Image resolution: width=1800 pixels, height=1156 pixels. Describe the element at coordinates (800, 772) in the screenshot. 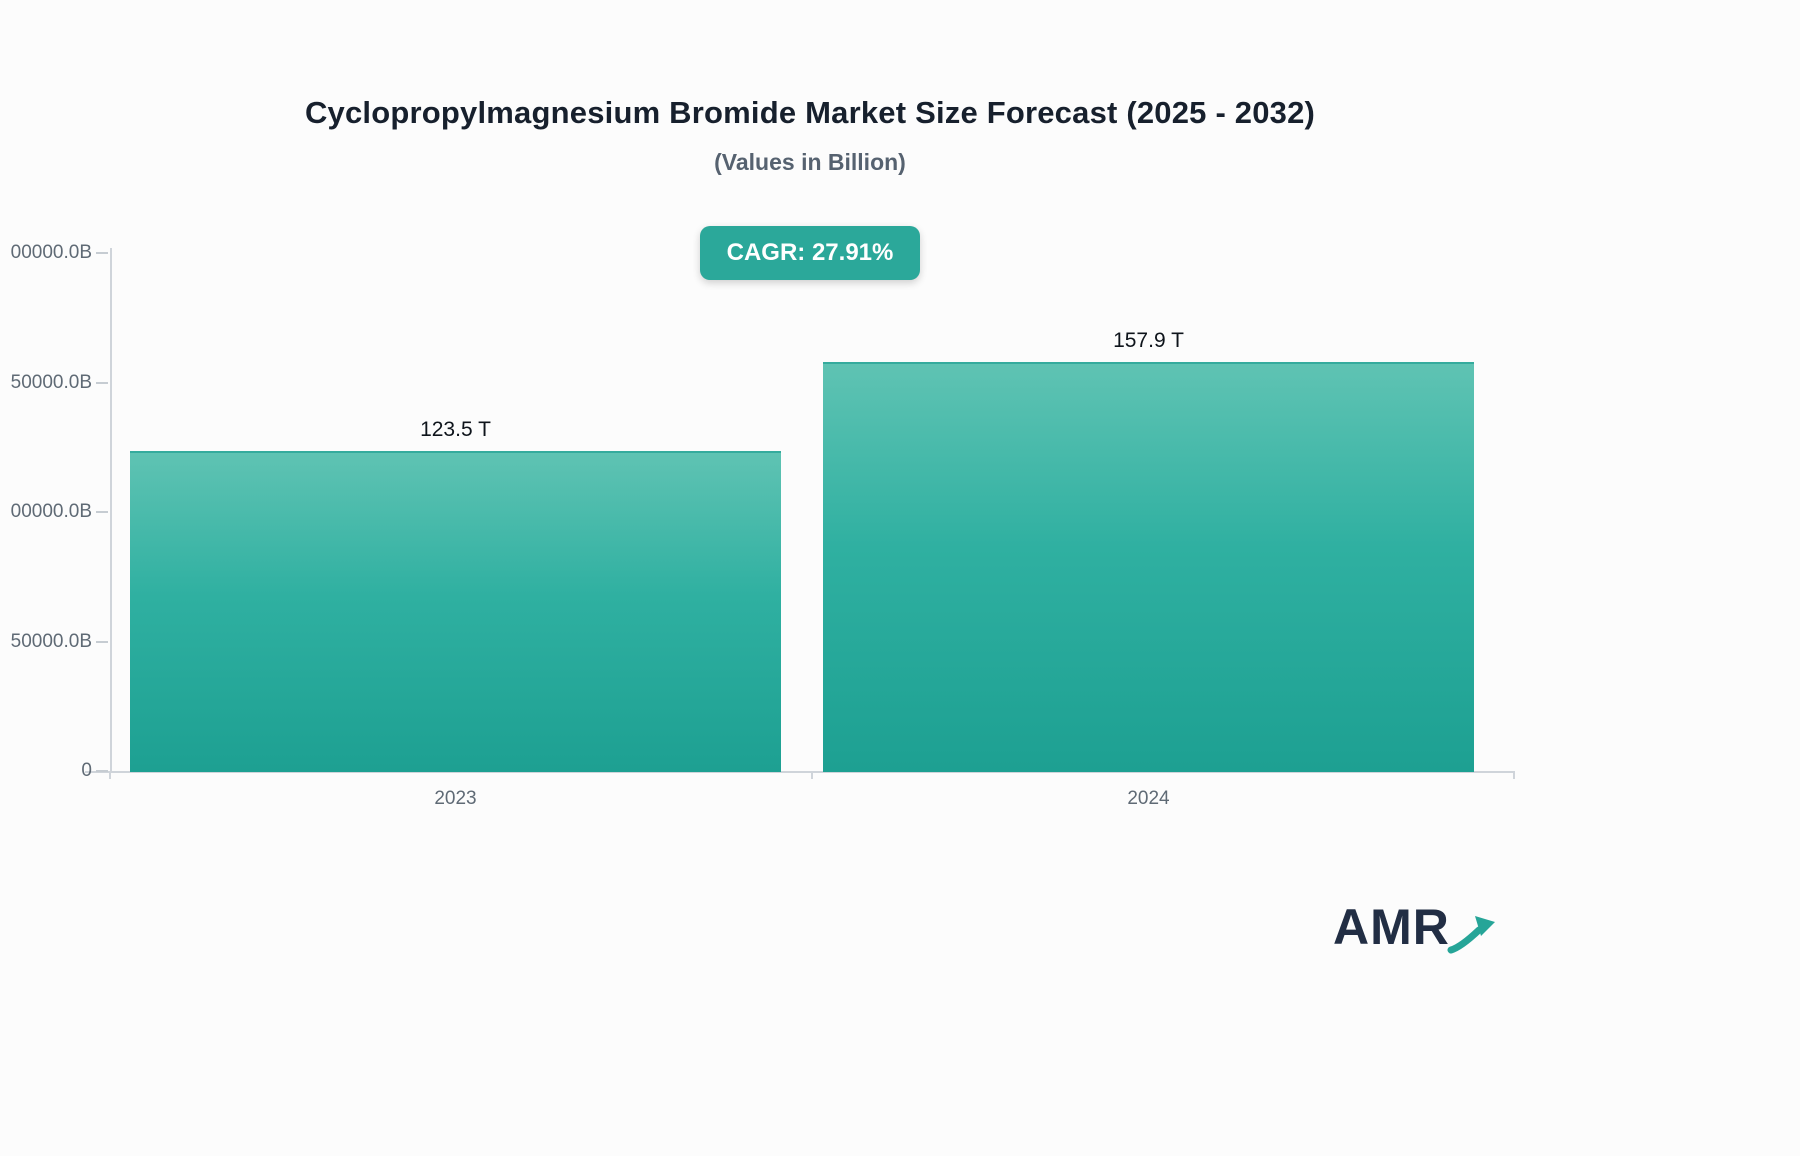

I see `x-axis-line` at that location.